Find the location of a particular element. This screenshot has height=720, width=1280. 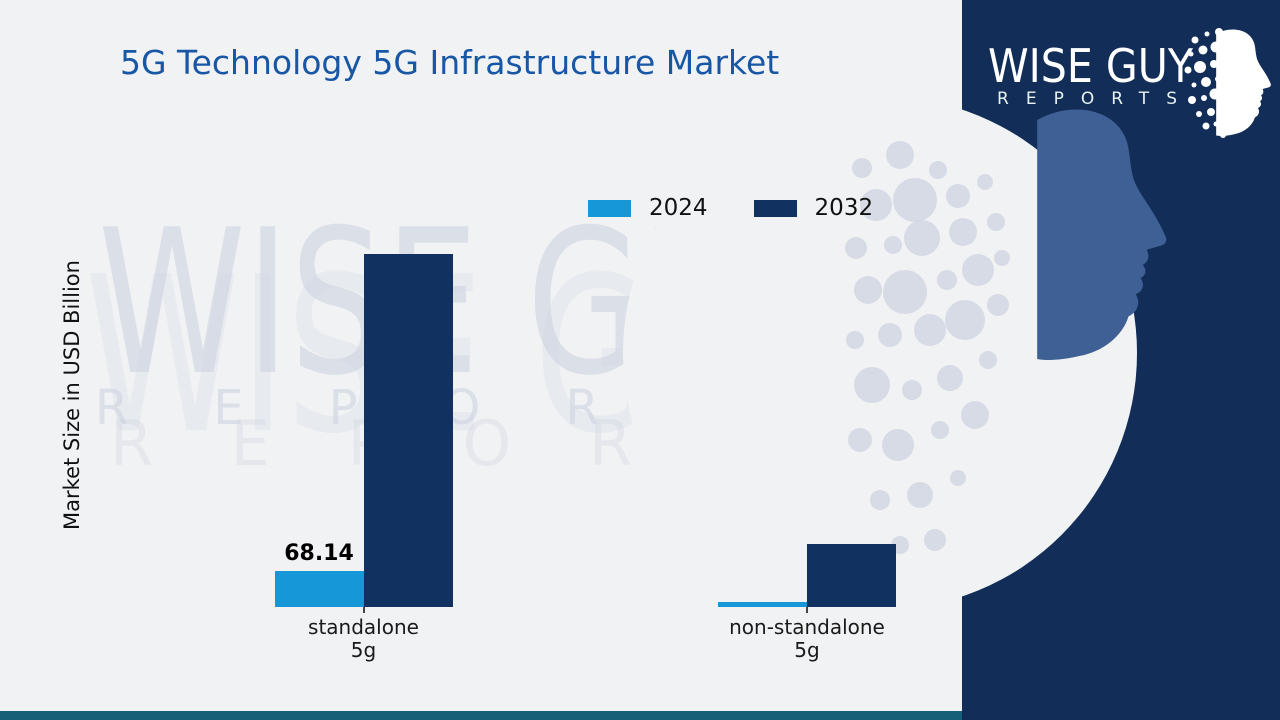

brand-logo: WISE GUY REPORTS is located at coordinates (1129, 83).